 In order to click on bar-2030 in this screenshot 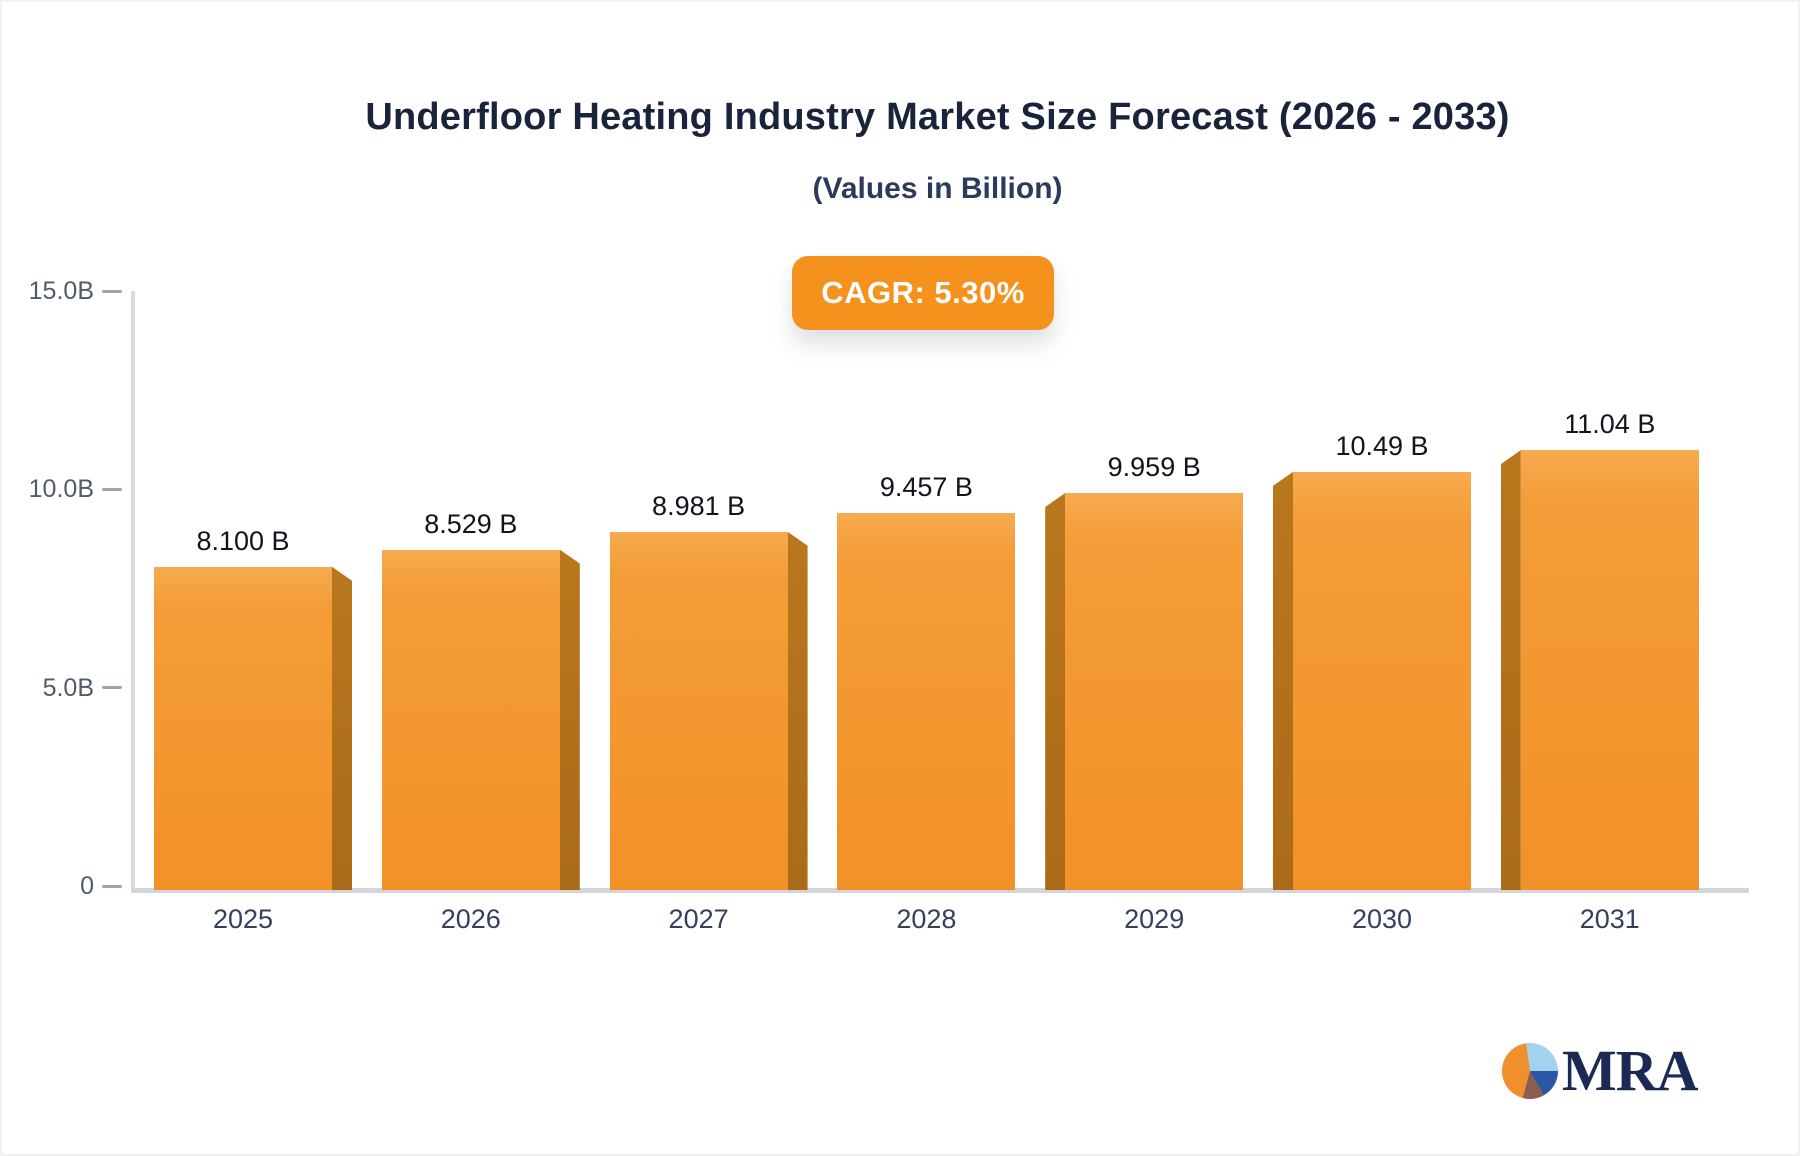, I will do `click(1382, 680)`.